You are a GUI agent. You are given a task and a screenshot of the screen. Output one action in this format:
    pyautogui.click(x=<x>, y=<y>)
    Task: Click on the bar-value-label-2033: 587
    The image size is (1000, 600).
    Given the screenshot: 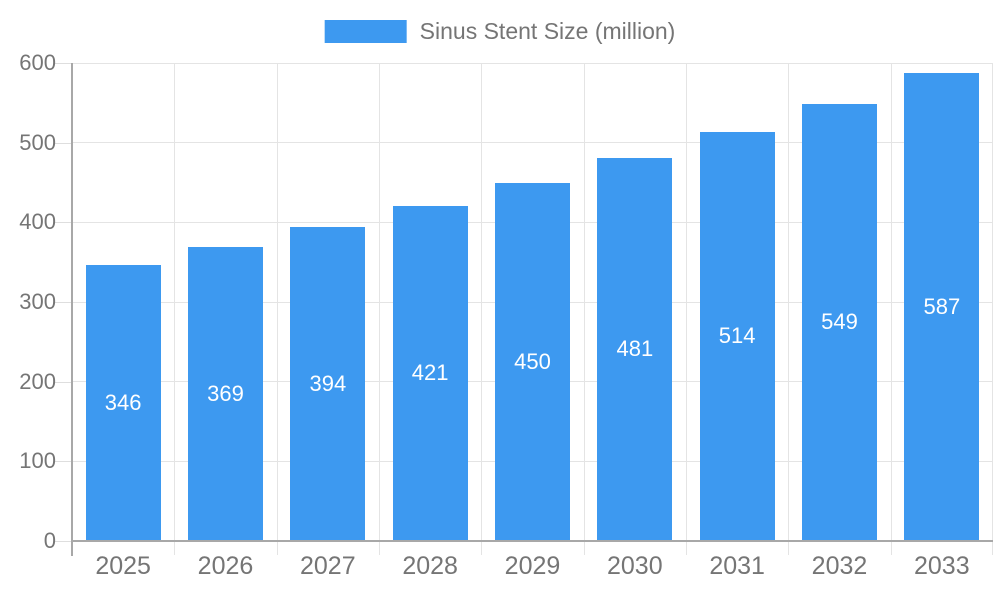 What is the action you would take?
    pyautogui.click(x=942, y=307)
    